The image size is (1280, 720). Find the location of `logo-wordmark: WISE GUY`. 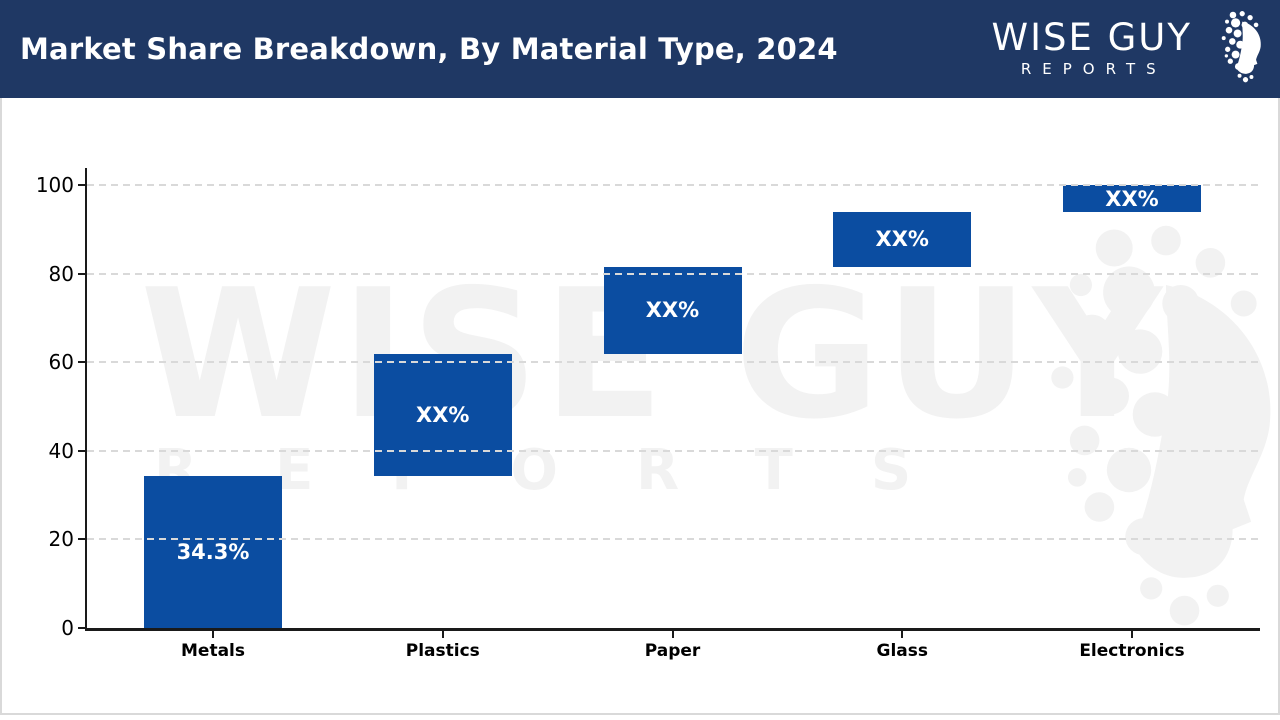

logo-wordmark: WISE GUY is located at coordinates (1091, 38).